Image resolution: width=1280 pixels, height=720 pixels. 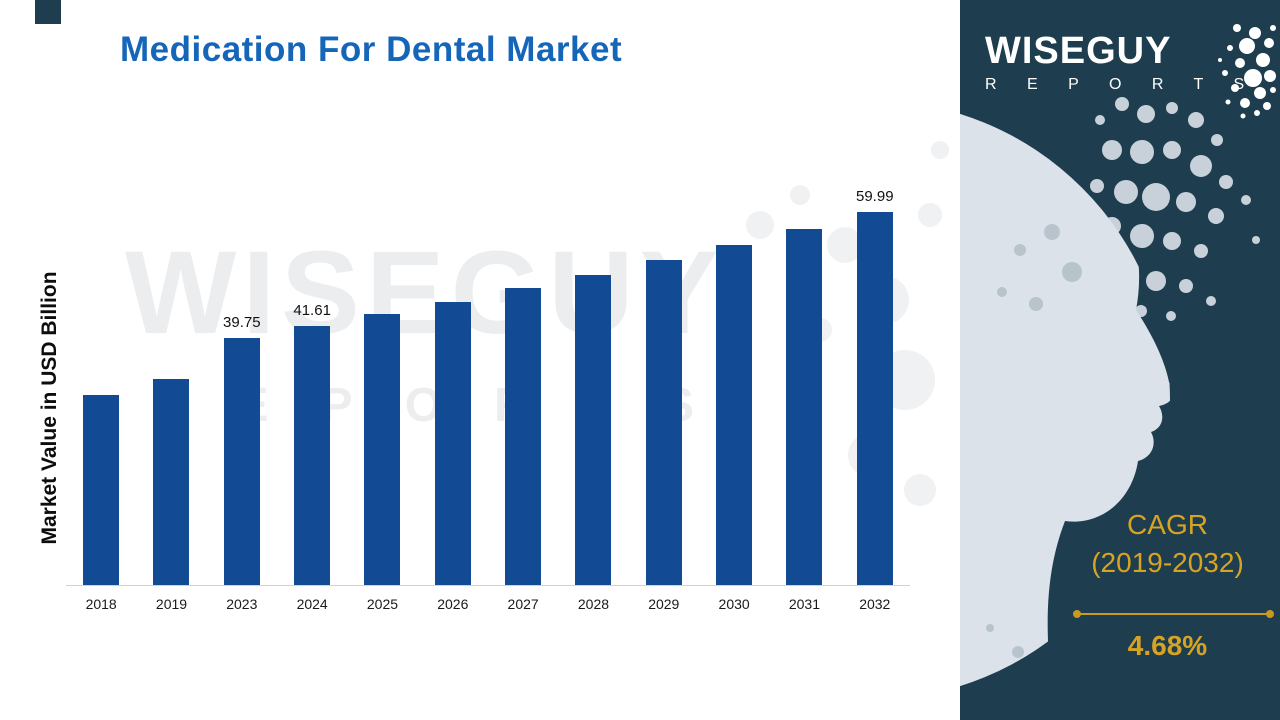 What do you see at coordinates (664, 604) in the screenshot?
I see `x-axis-tick: 2029` at bounding box center [664, 604].